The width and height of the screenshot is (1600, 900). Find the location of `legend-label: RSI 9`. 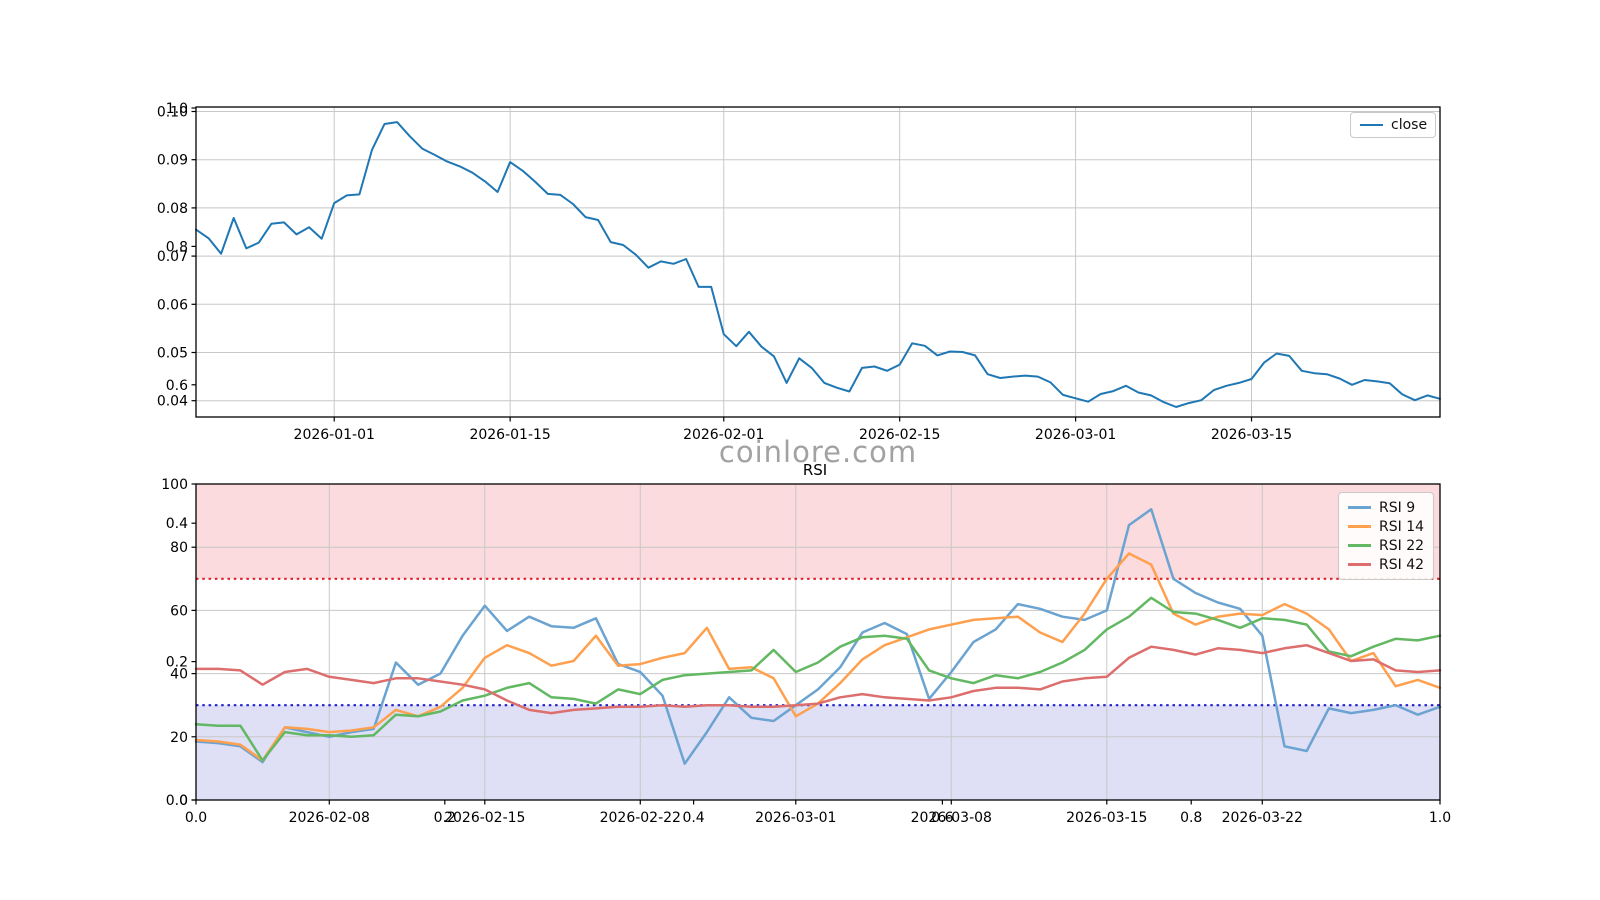

legend-label: RSI 9 is located at coordinates (1397, 507).